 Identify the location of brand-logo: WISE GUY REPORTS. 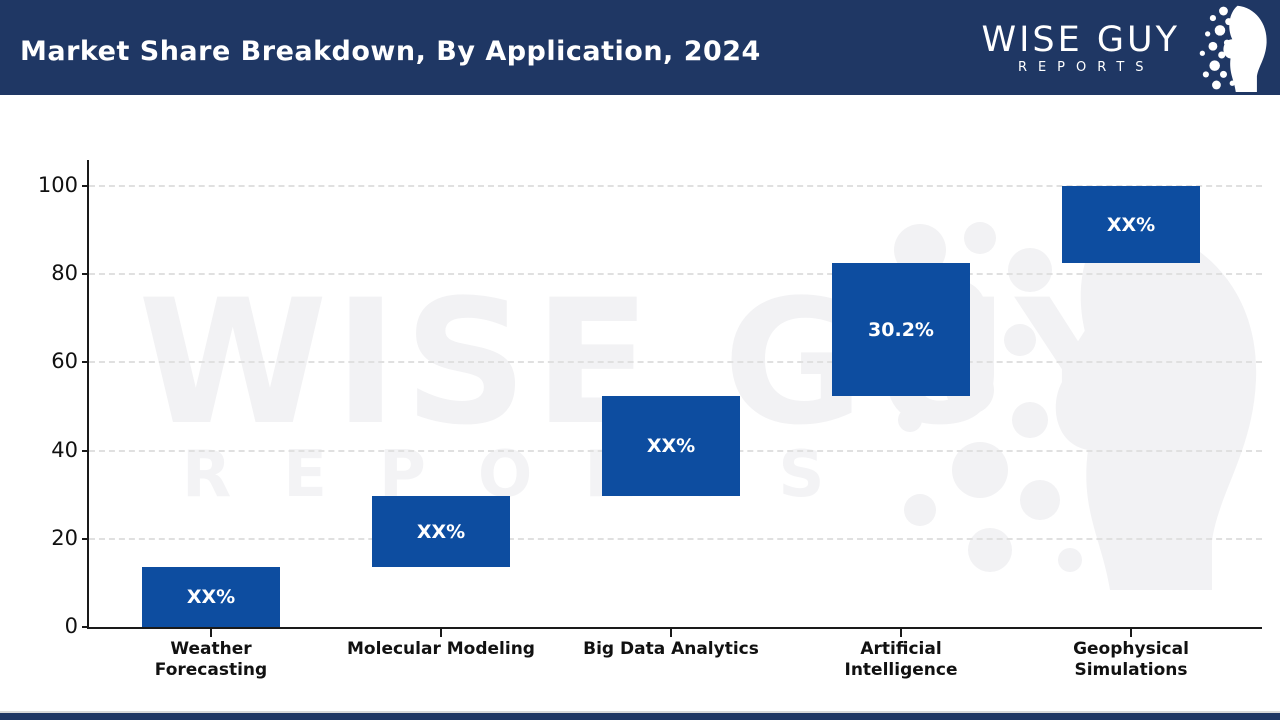
(1080, 48).